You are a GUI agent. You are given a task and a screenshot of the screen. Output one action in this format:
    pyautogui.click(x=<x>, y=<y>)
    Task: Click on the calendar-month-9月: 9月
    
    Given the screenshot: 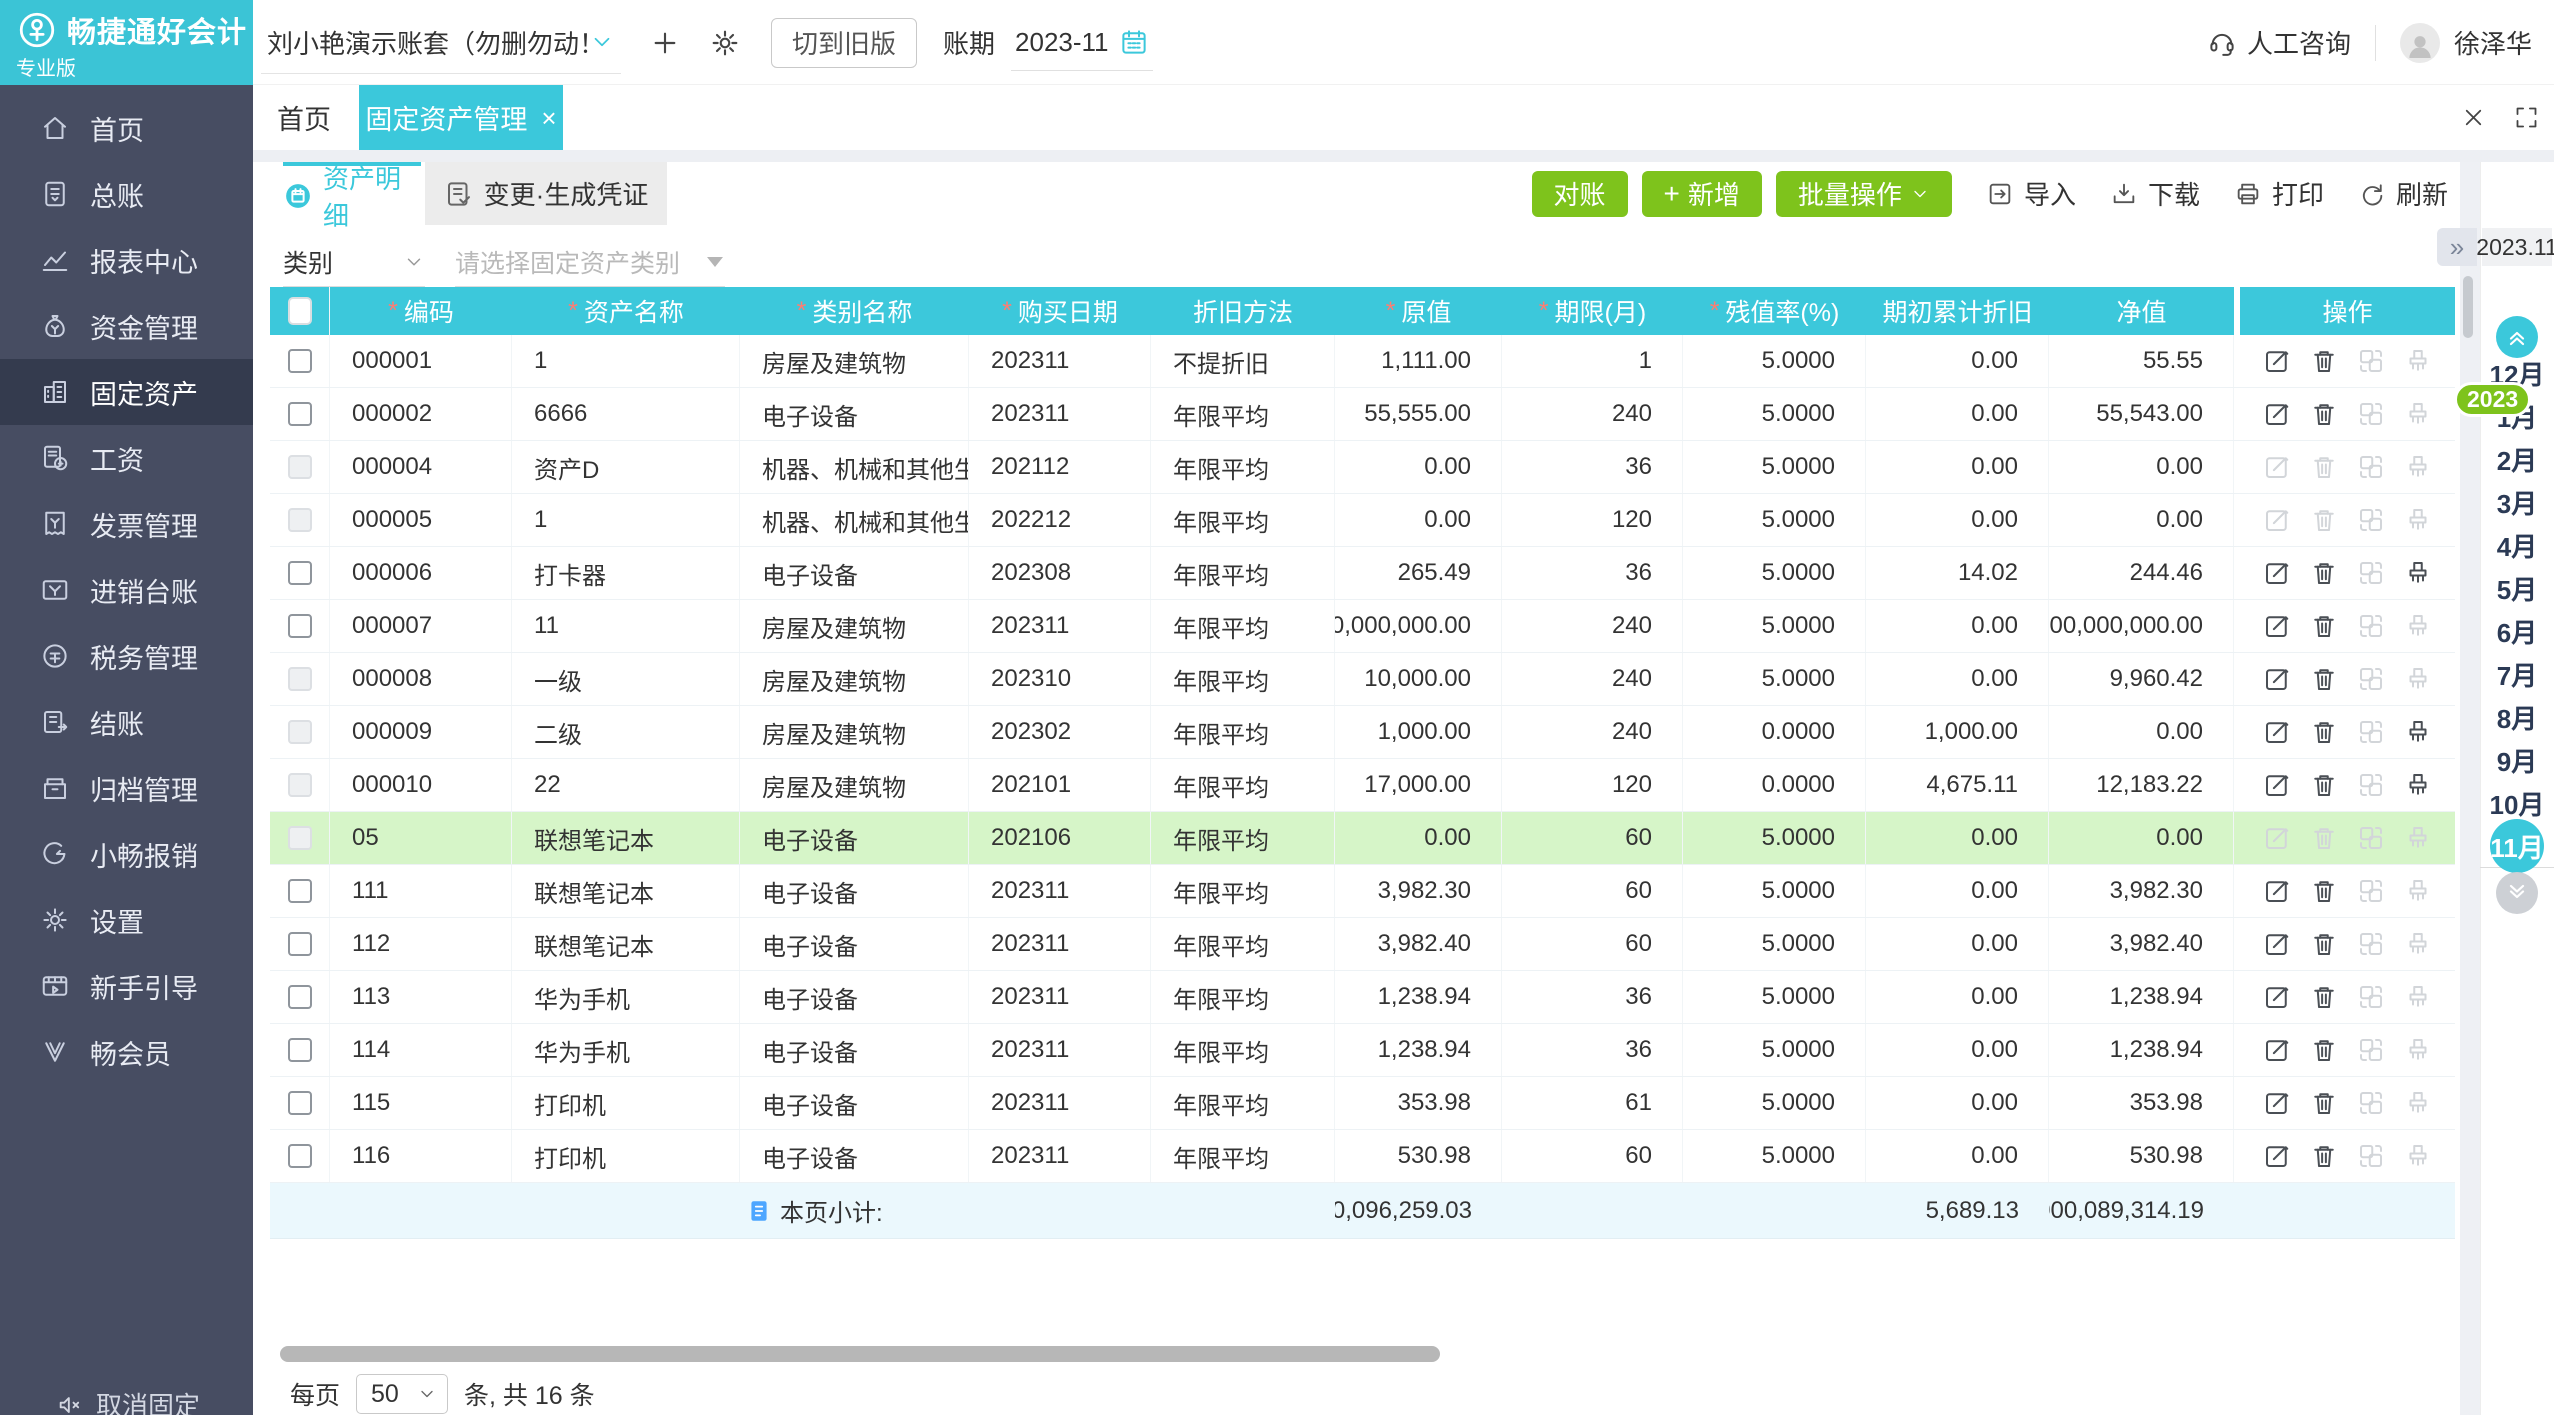 What is the action you would take?
    pyautogui.click(x=2517, y=762)
    